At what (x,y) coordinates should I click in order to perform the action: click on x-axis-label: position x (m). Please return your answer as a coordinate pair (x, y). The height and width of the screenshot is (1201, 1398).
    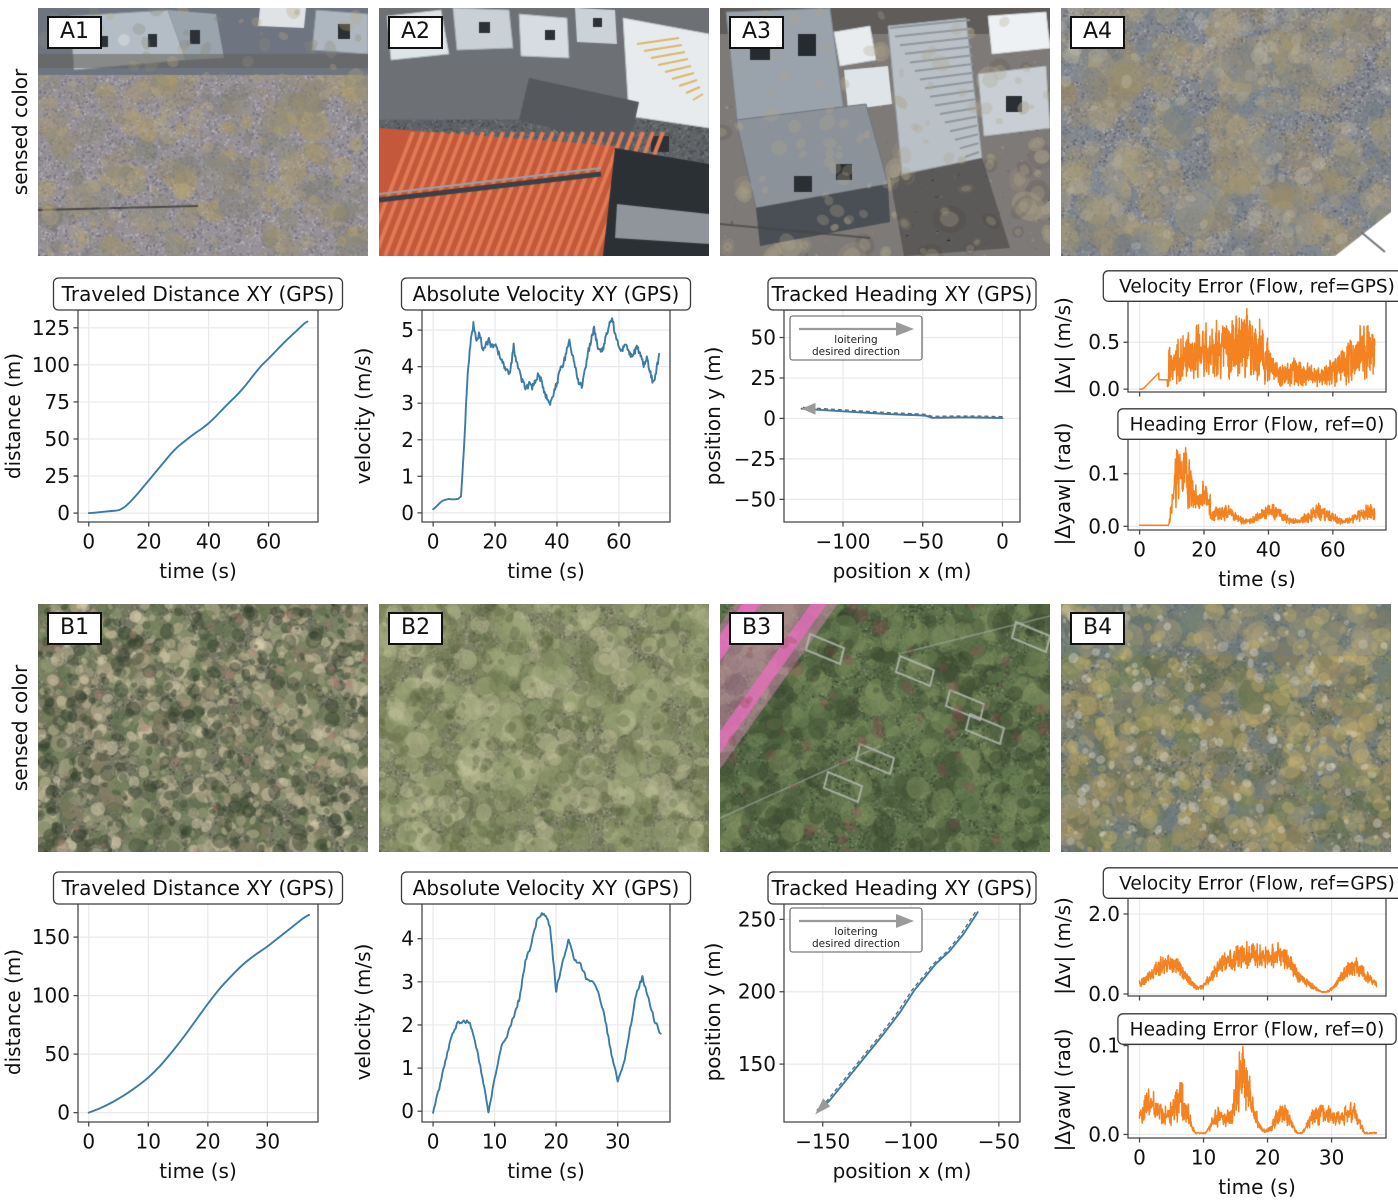
    Looking at the image, I should click on (902, 1171).